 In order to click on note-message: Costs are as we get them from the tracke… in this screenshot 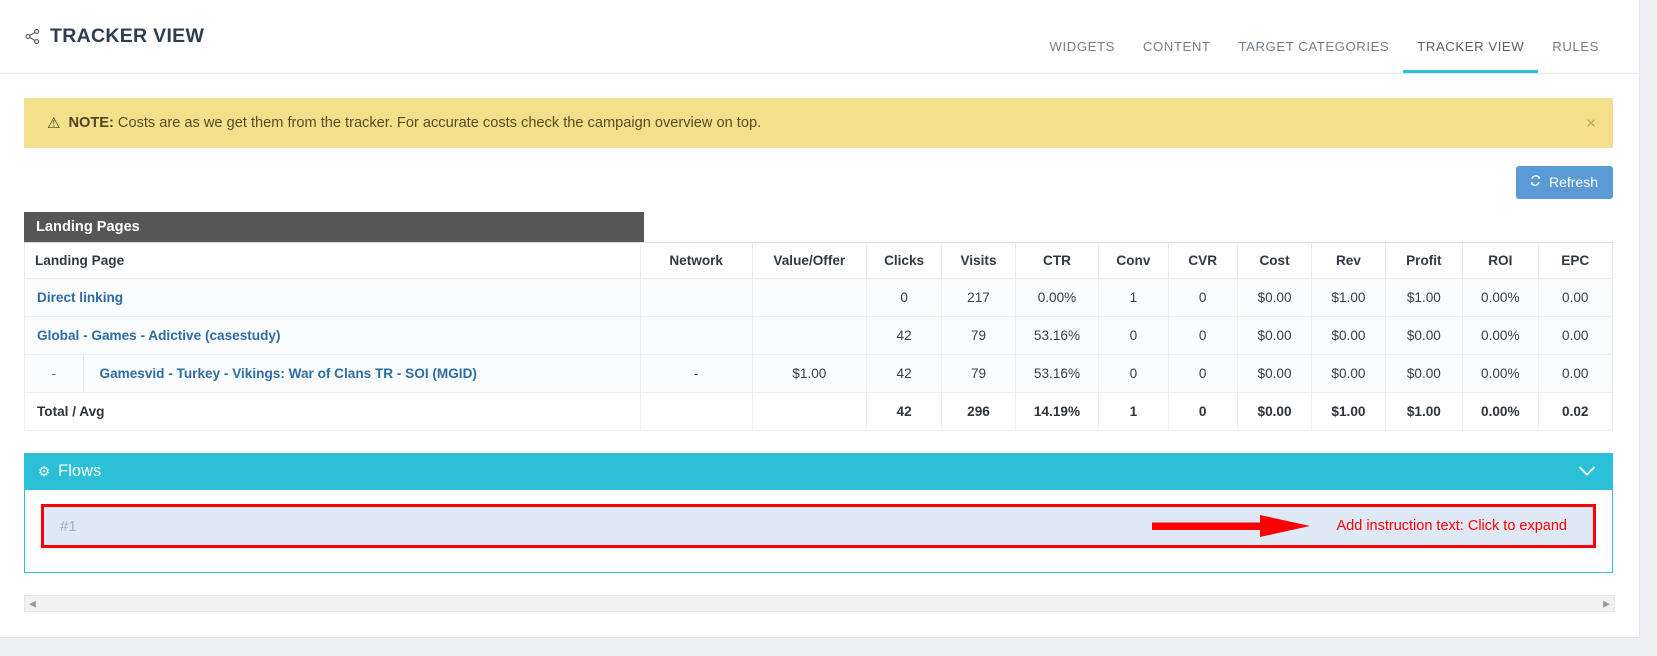, I will do `click(439, 123)`.